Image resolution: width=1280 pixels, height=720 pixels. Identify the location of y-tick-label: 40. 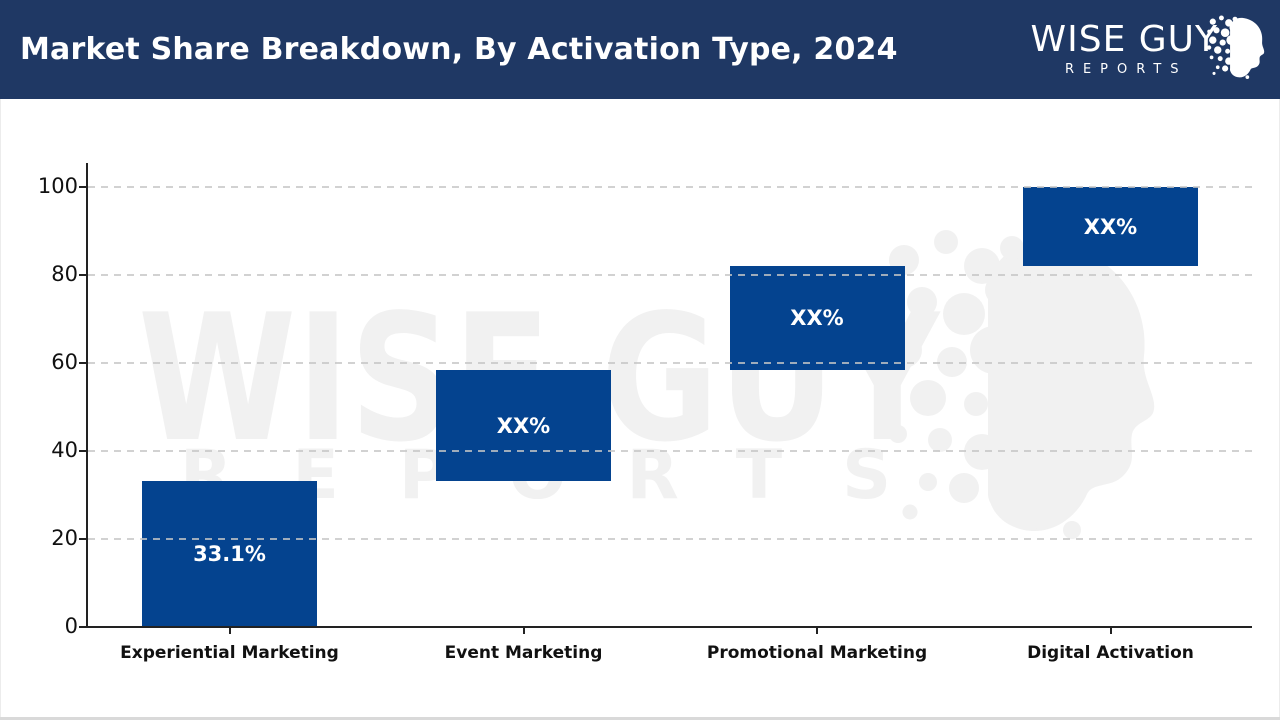
(64, 450).